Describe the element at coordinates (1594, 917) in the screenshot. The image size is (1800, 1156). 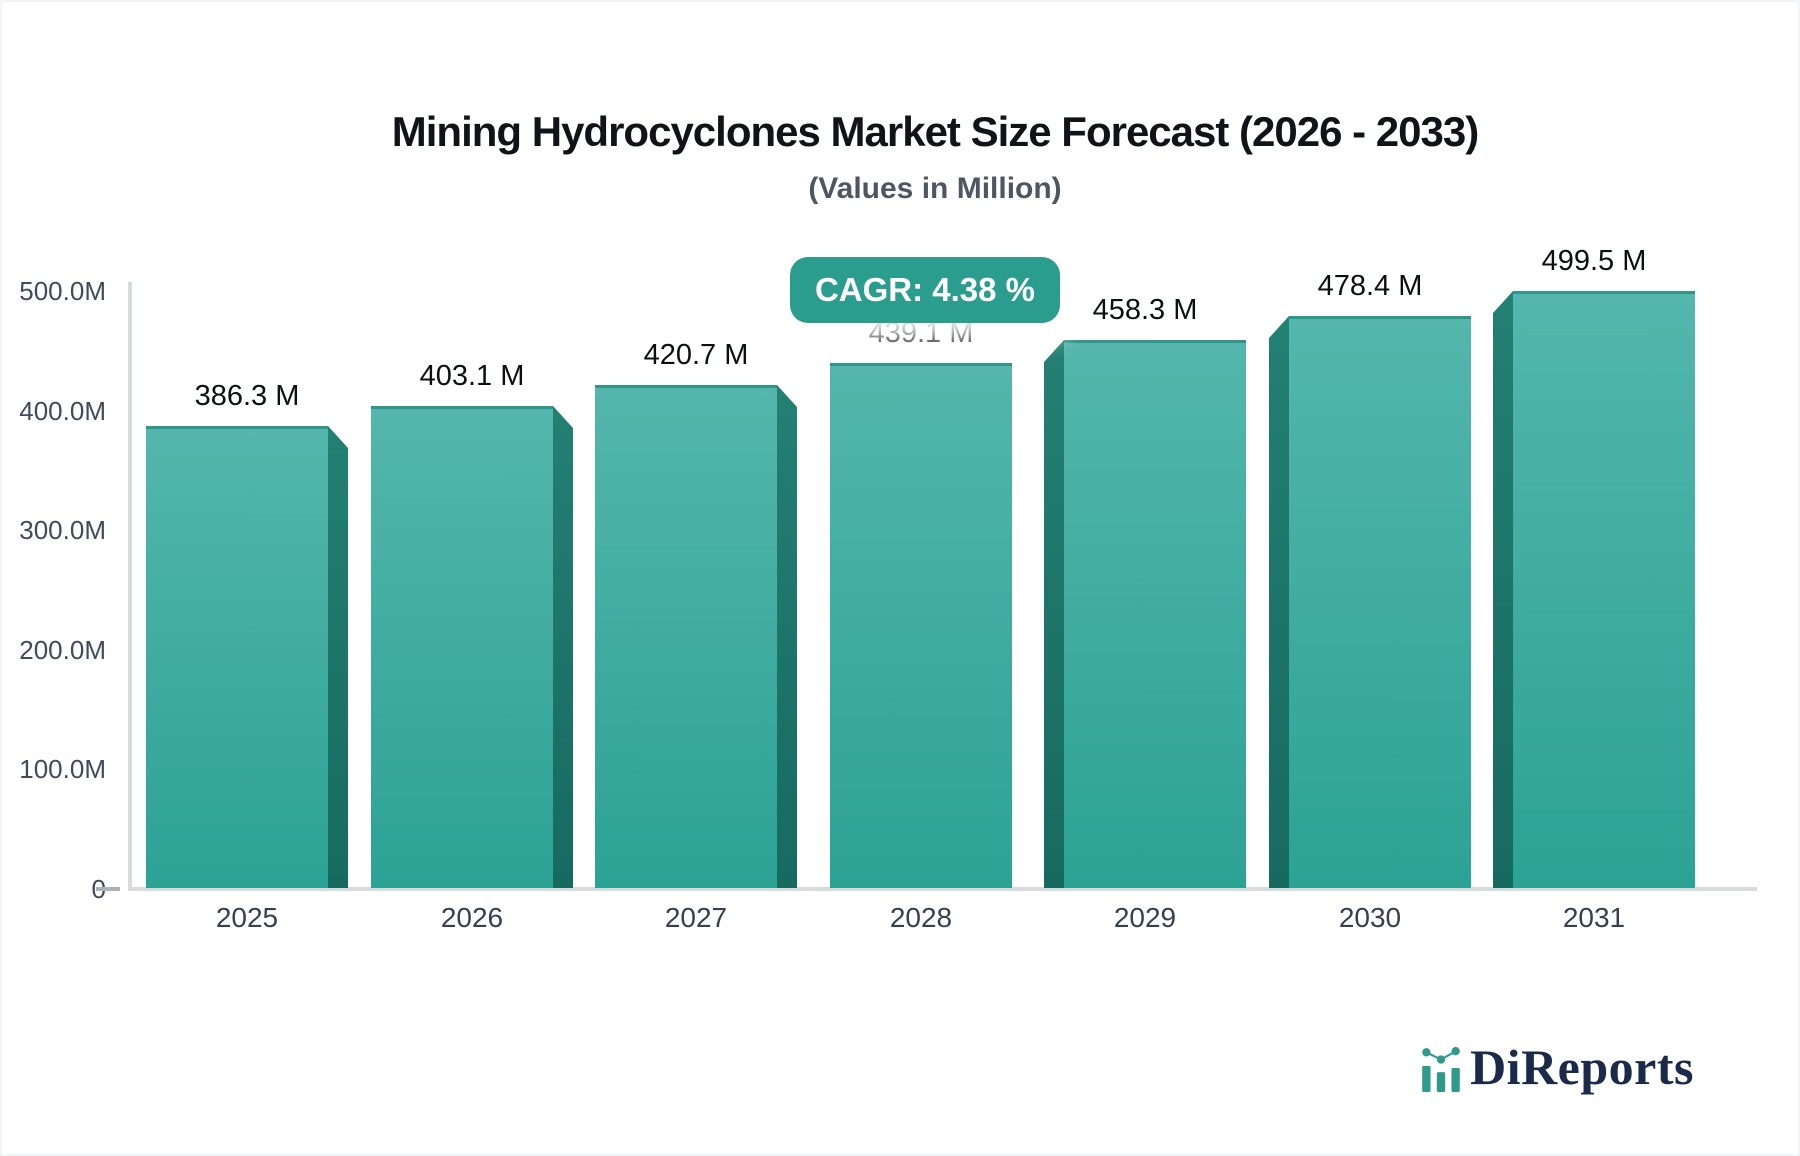
I see `x-axis-label-2031: 2031` at that location.